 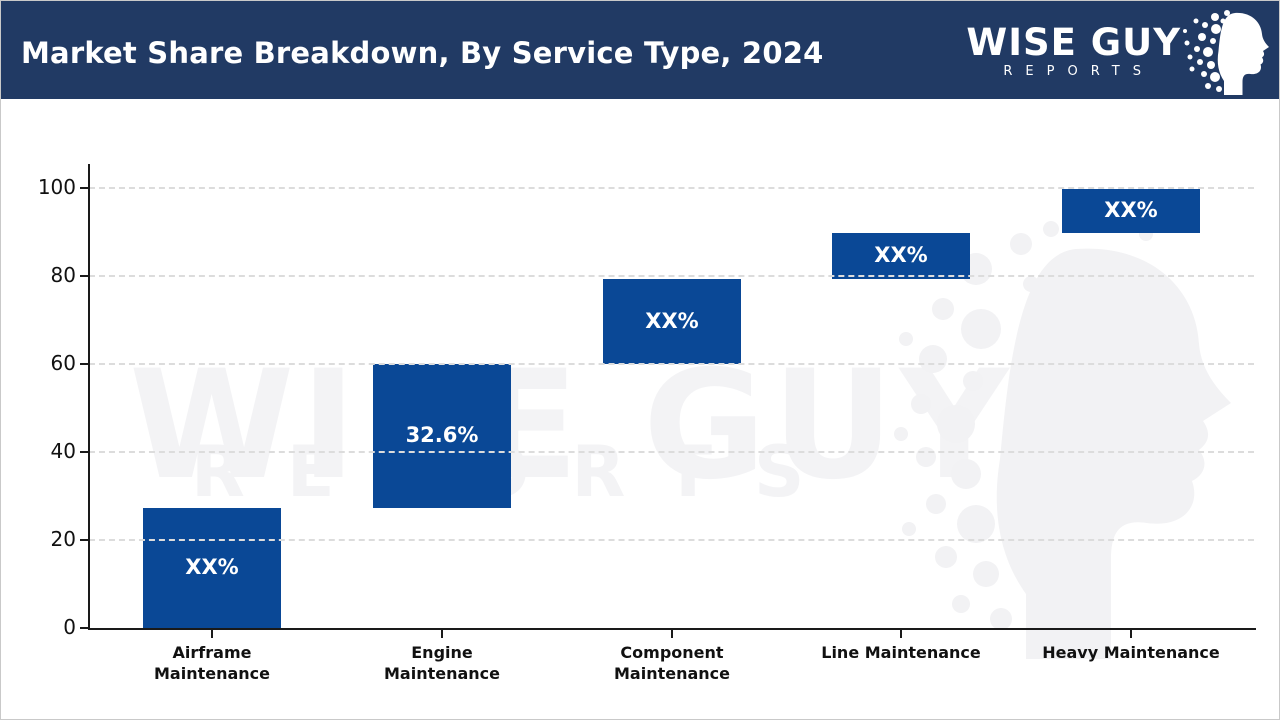 What do you see at coordinates (901, 652) in the screenshot?
I see `x-category-label: Line Maintenance` at bounding box center [901, 652].